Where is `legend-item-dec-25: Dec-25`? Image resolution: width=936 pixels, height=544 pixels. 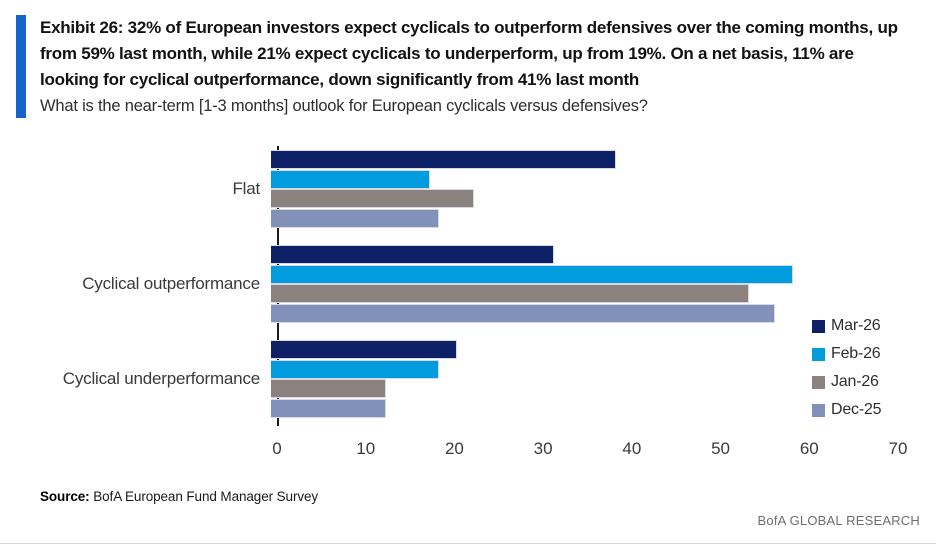 legend-item-dec-25: Dec-25 is located at coordinates (847, 410).